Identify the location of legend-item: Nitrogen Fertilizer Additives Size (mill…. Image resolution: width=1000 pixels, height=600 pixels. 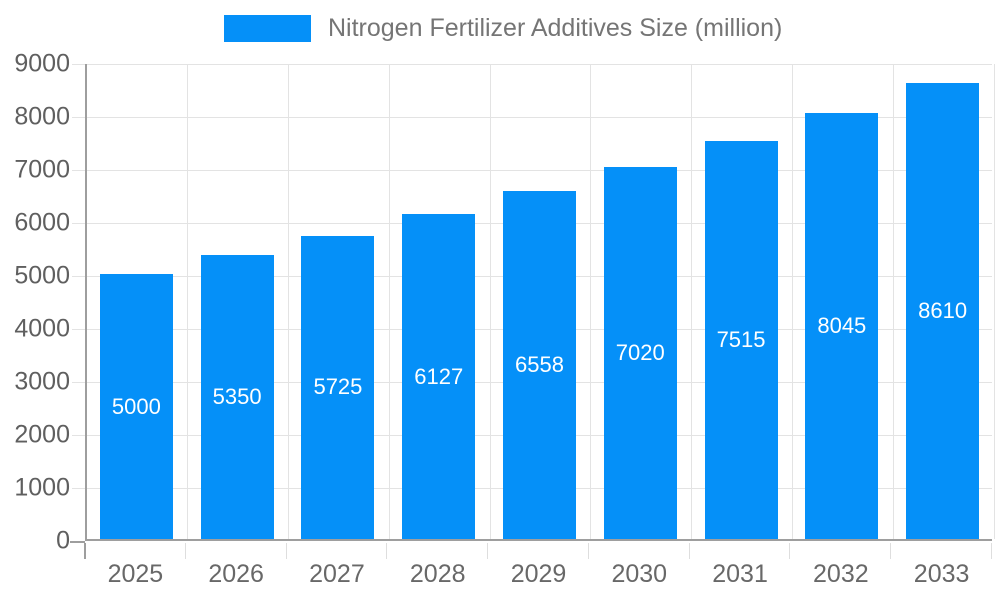
(503, 28).